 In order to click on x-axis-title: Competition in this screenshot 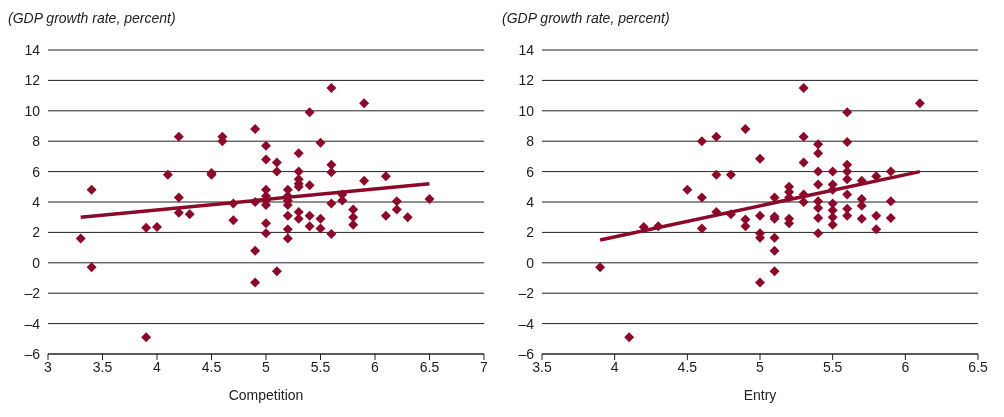, I will do `click(266, 395)`.